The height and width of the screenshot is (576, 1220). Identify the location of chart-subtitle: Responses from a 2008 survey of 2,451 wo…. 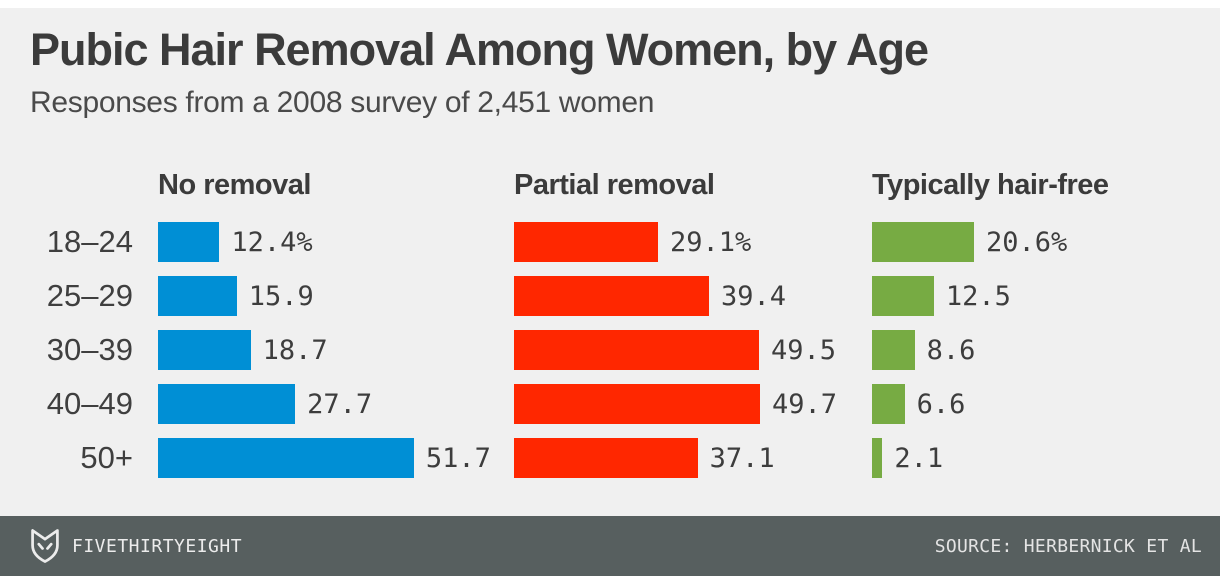
(342, 102).